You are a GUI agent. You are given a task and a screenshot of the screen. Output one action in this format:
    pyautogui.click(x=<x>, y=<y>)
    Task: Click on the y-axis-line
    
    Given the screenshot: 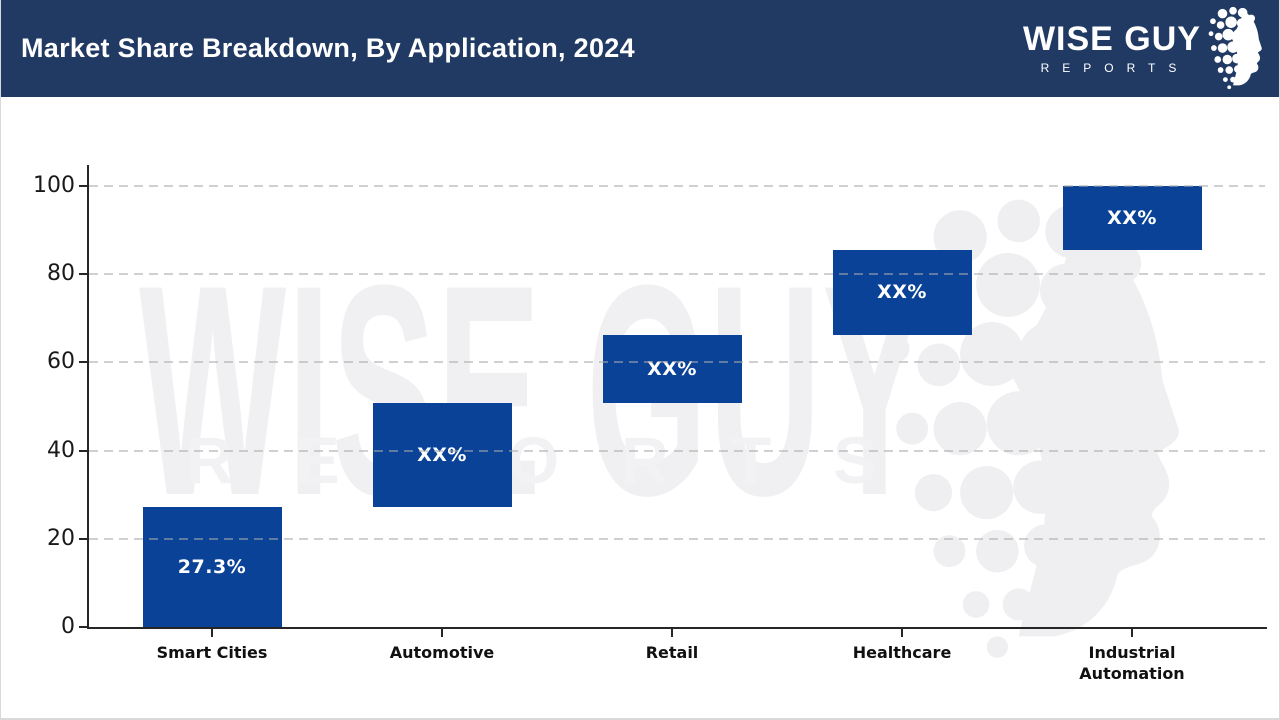 What is the action you would take?
    pyautogui.click(x=88, y=397)
    